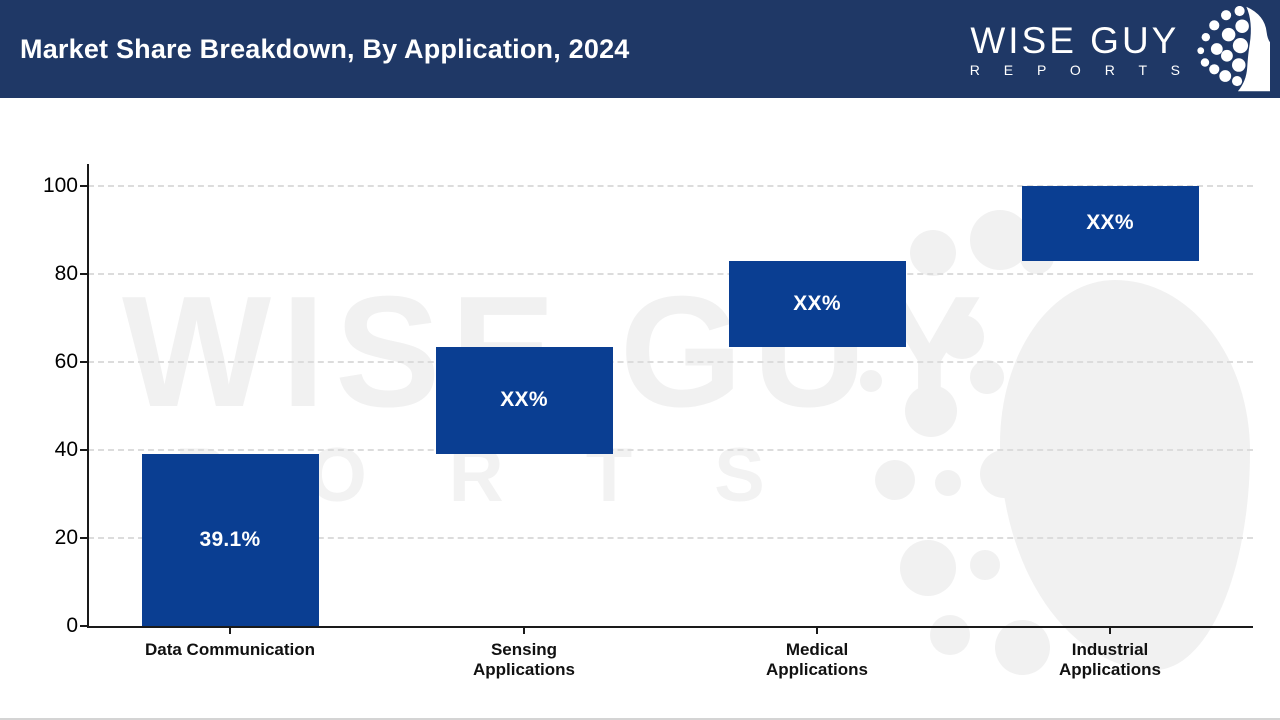  I want to click on gridline-y100, so click(670, 186).